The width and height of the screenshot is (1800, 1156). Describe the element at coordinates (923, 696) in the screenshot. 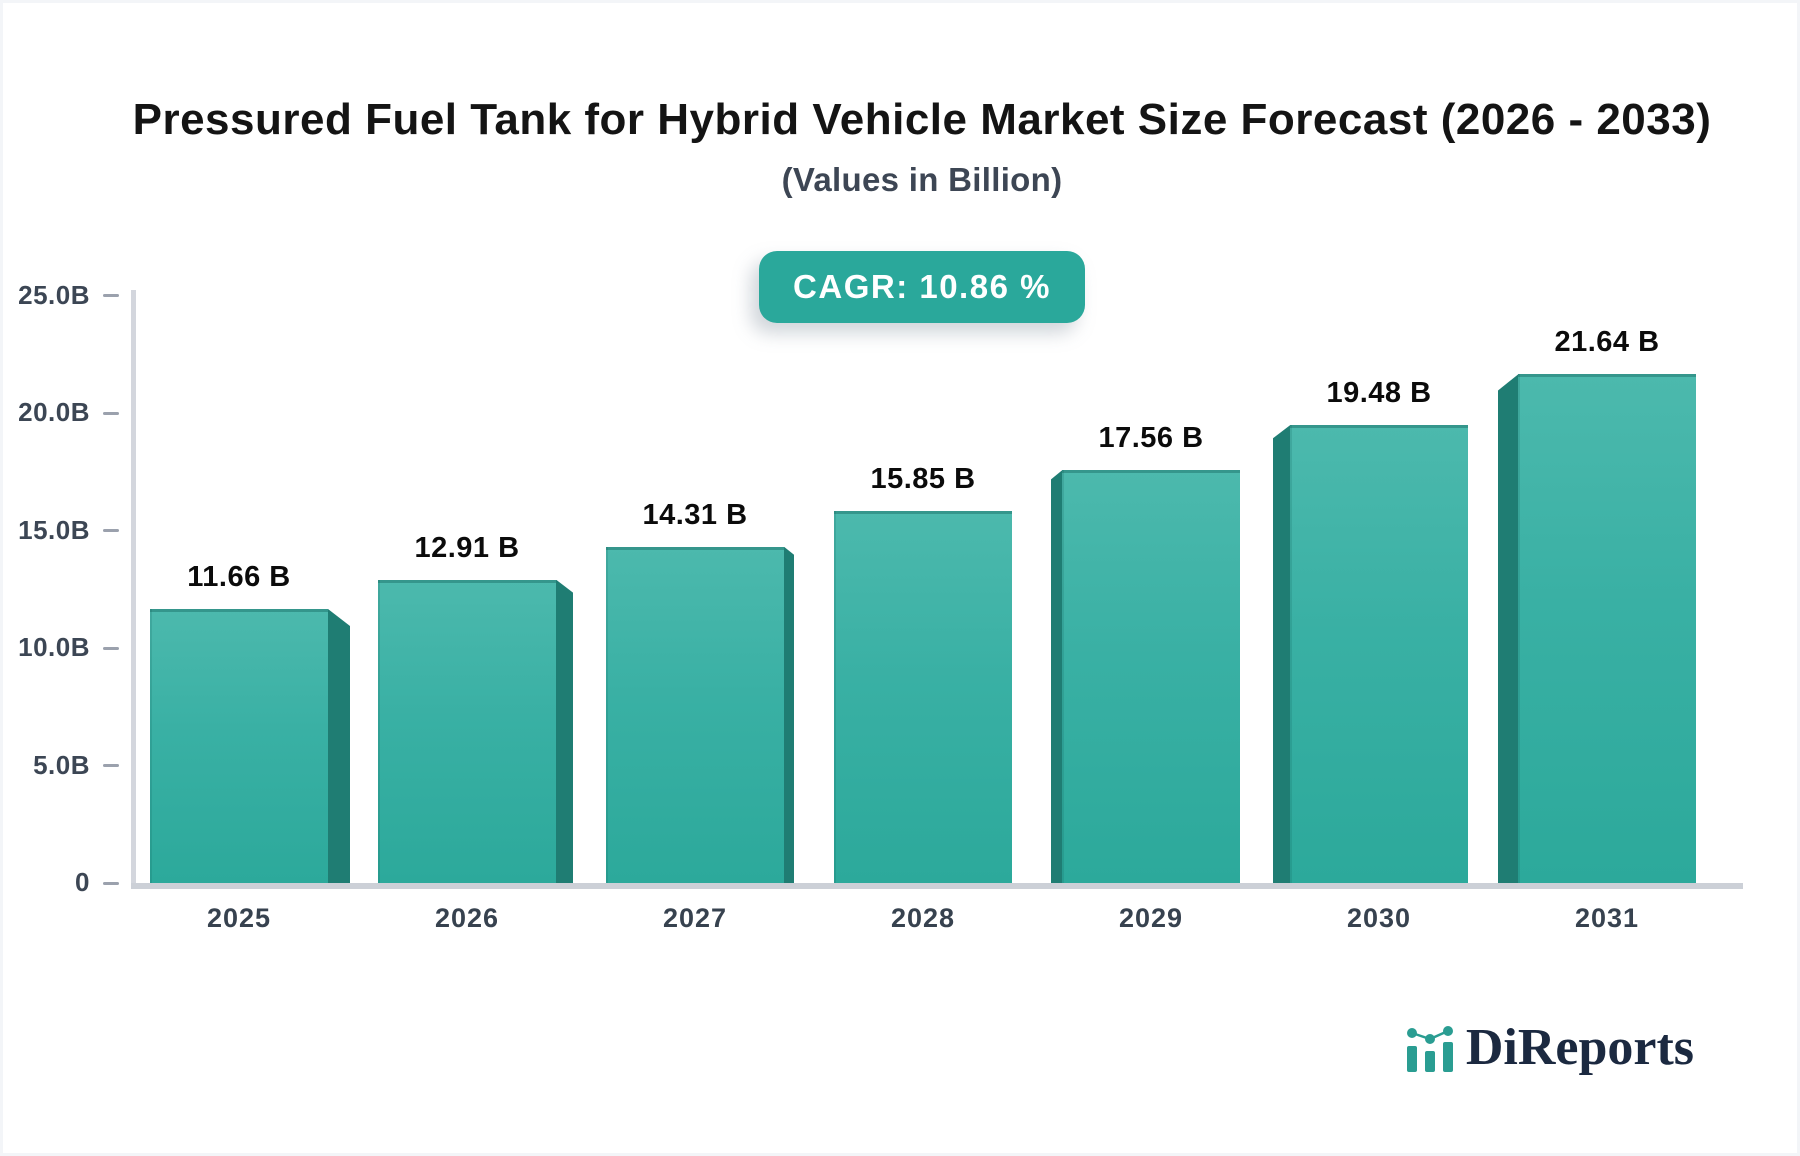

I see `bar-2028` at that location.